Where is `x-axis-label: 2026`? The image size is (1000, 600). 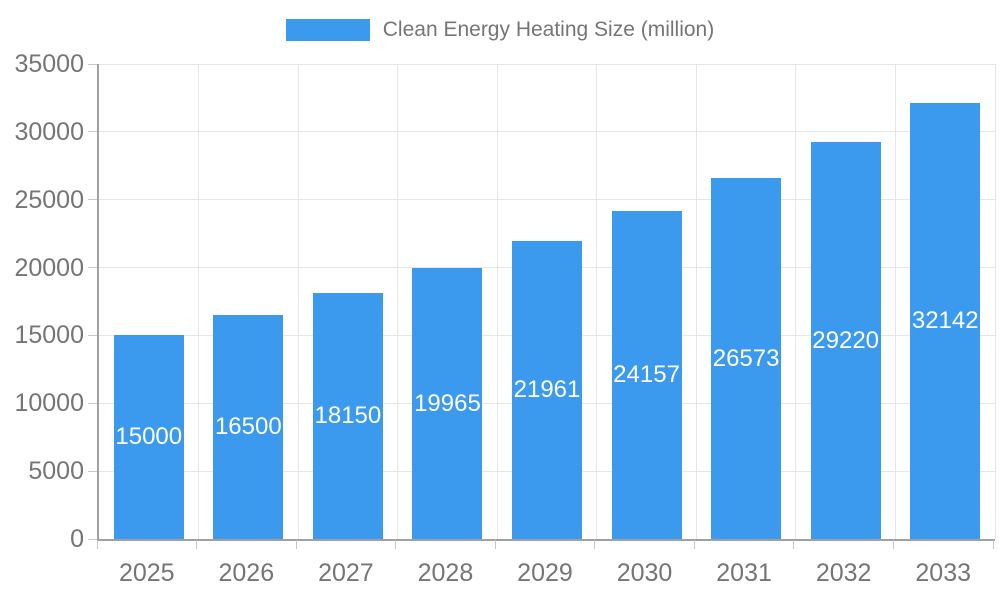 x-axis-label: 2026 is located at coordinates (246, 573).